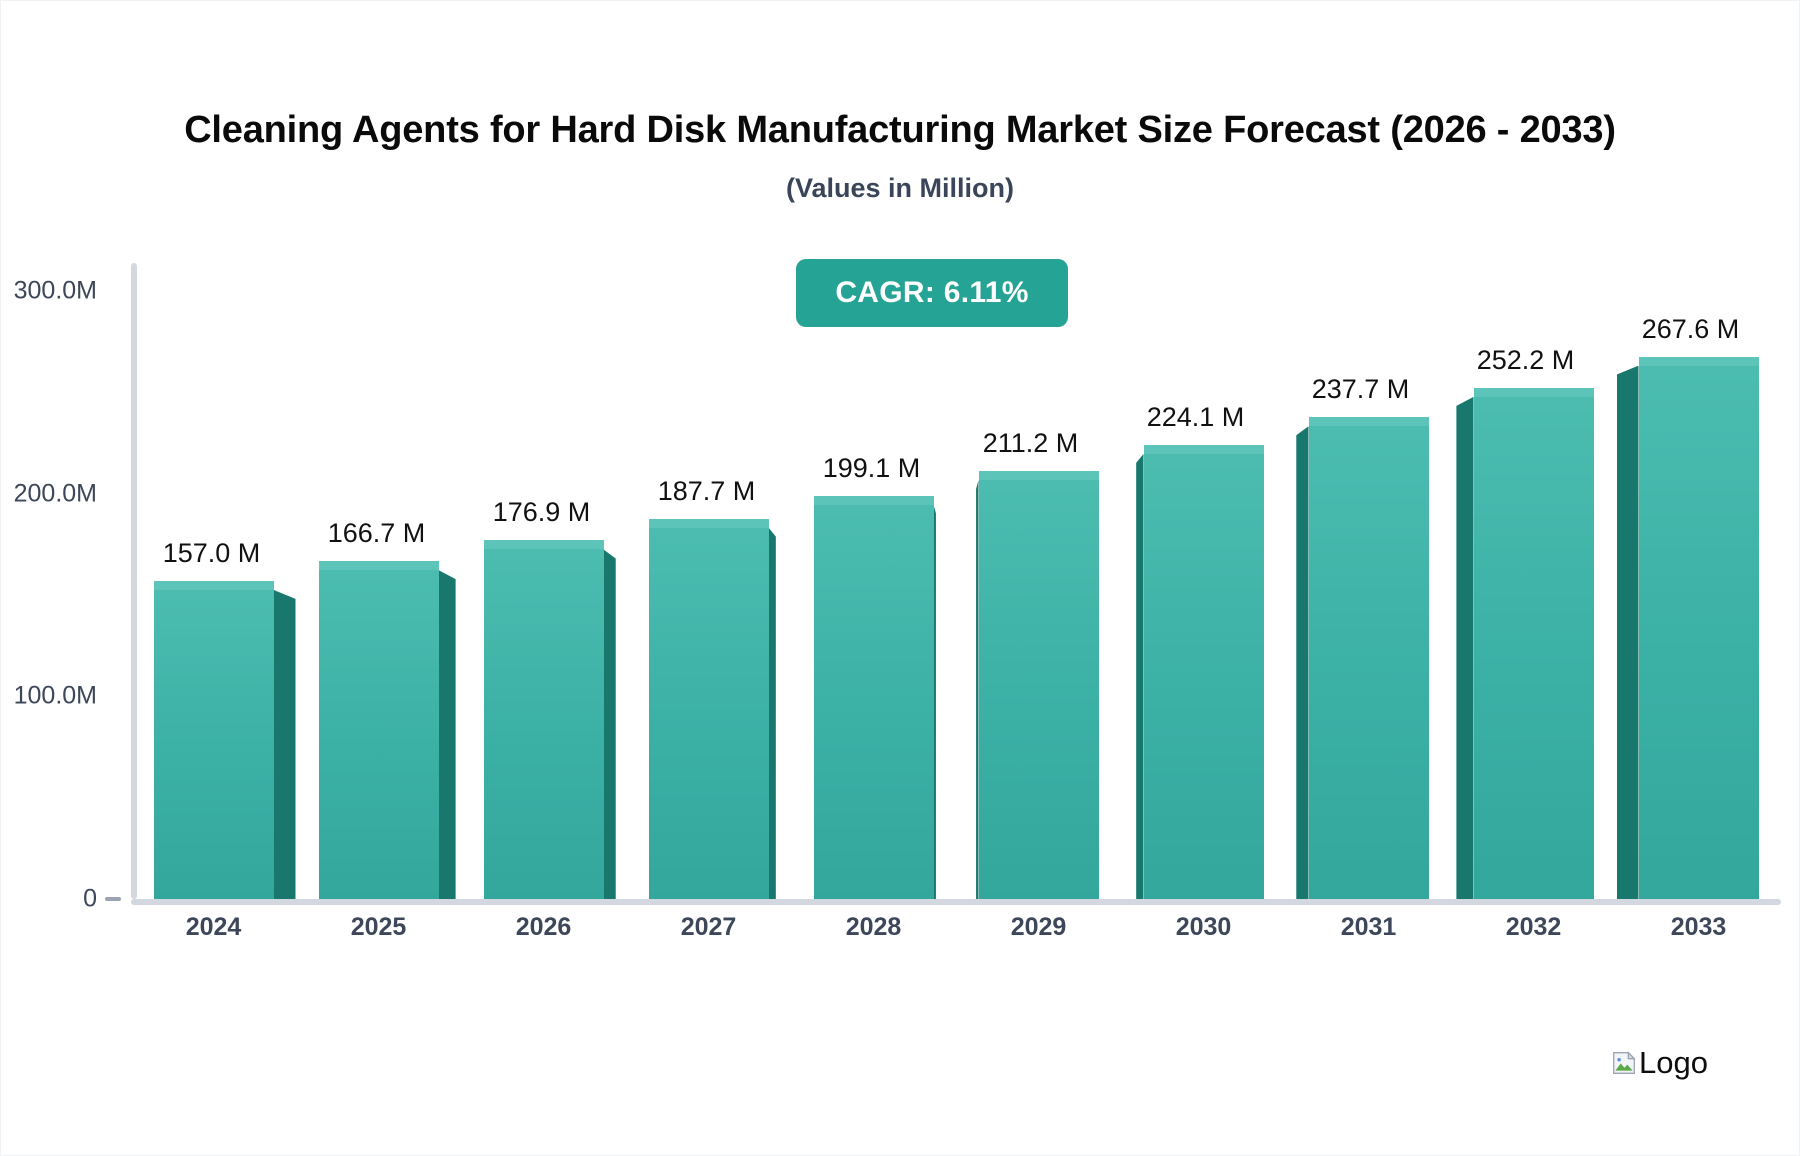 The width and height of the screenshot is (1800, 1156). What do you see at coordinates (213, 927) in the screenshot?
I see `x-tick-label-2024: 2024` at bounding box center [213, 927].